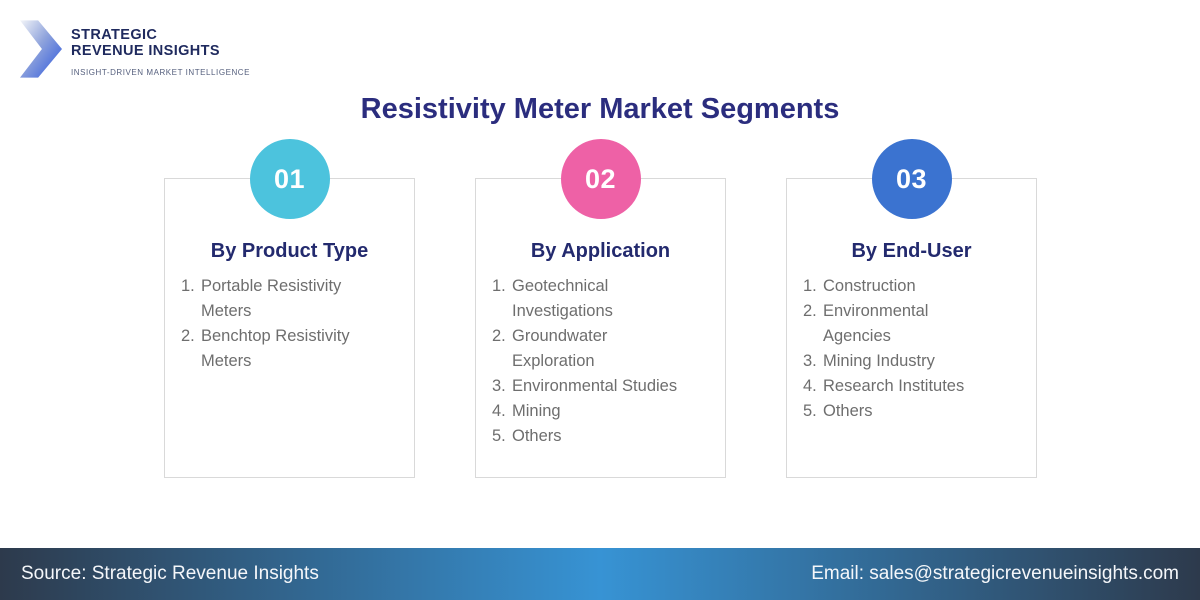  Describe the element at coordinates (911, 251) in the screenshot. I see `segment-card-title: By End-User` at that location.